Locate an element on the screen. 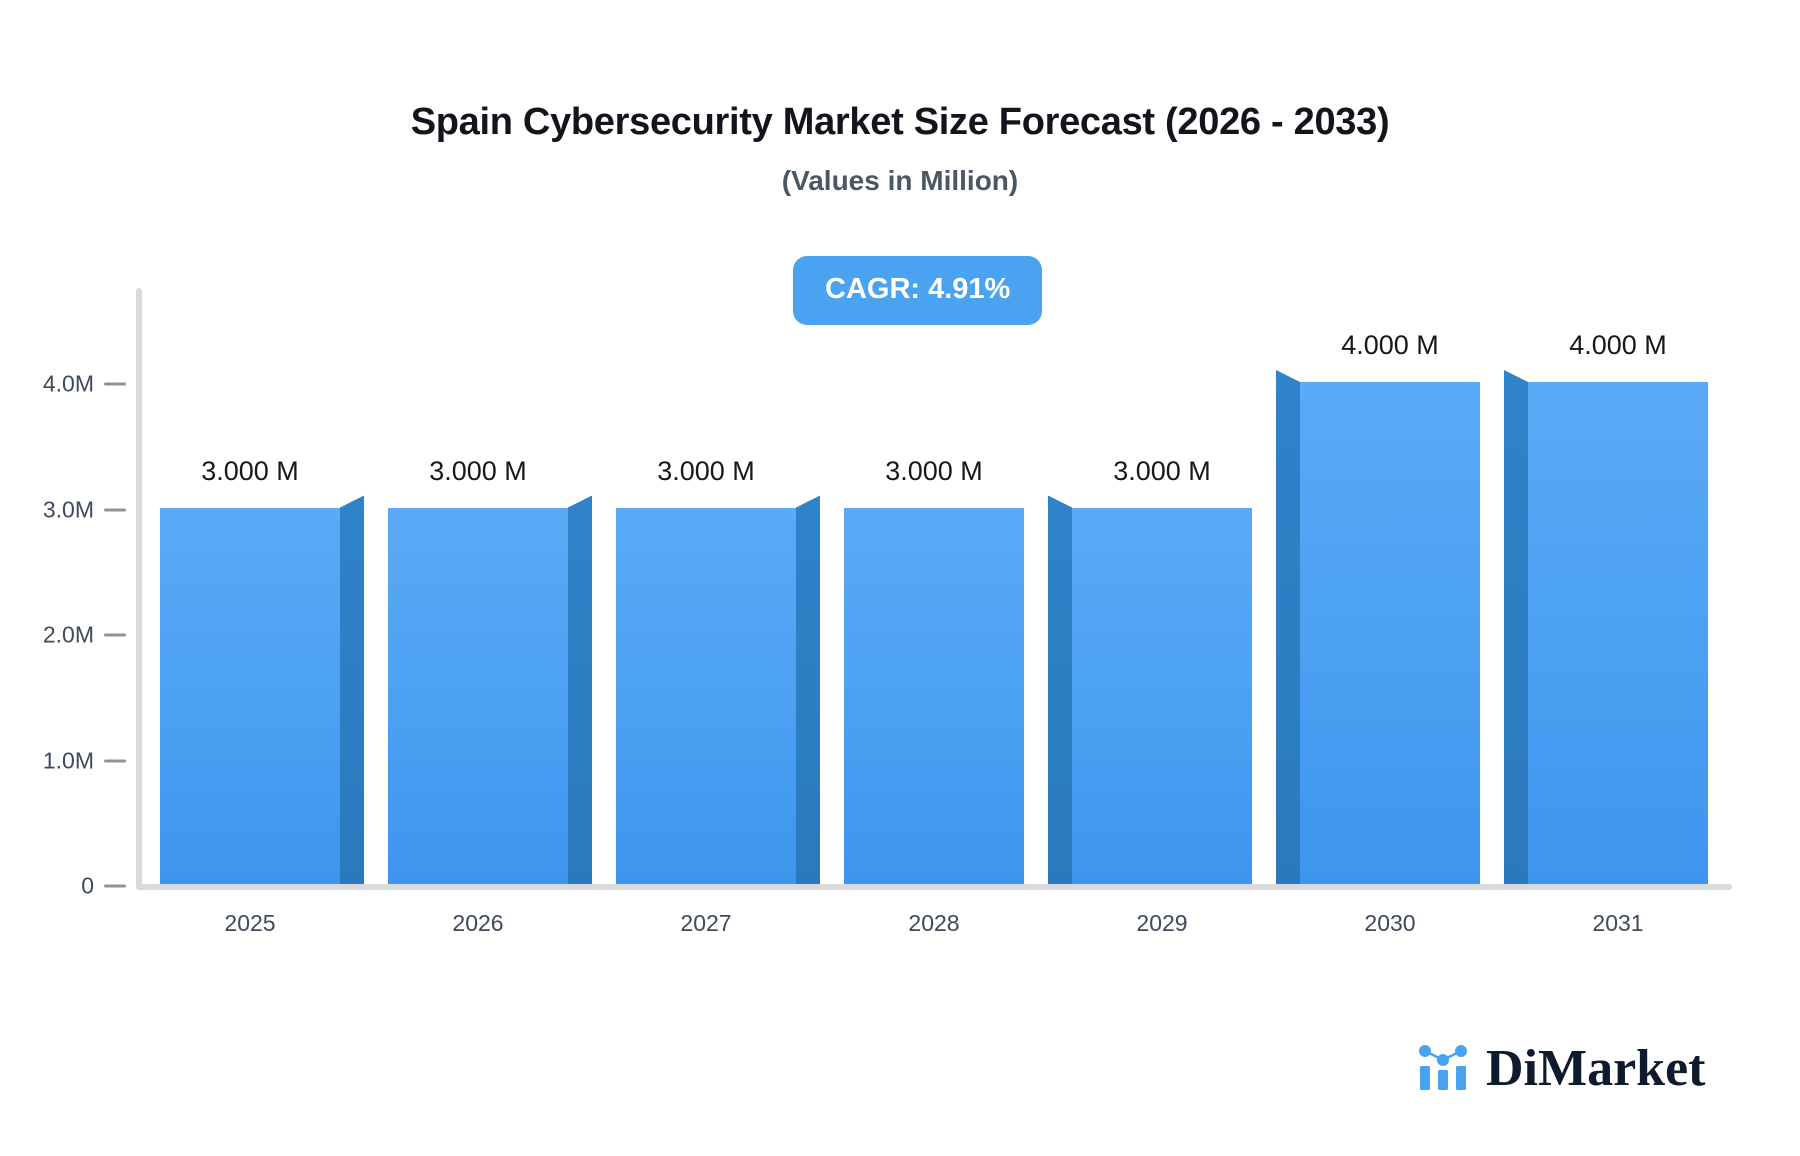 This screenshot has width=1800, height=1156. brand-logo: DiMarket is located at coordinates (1560, 1068).